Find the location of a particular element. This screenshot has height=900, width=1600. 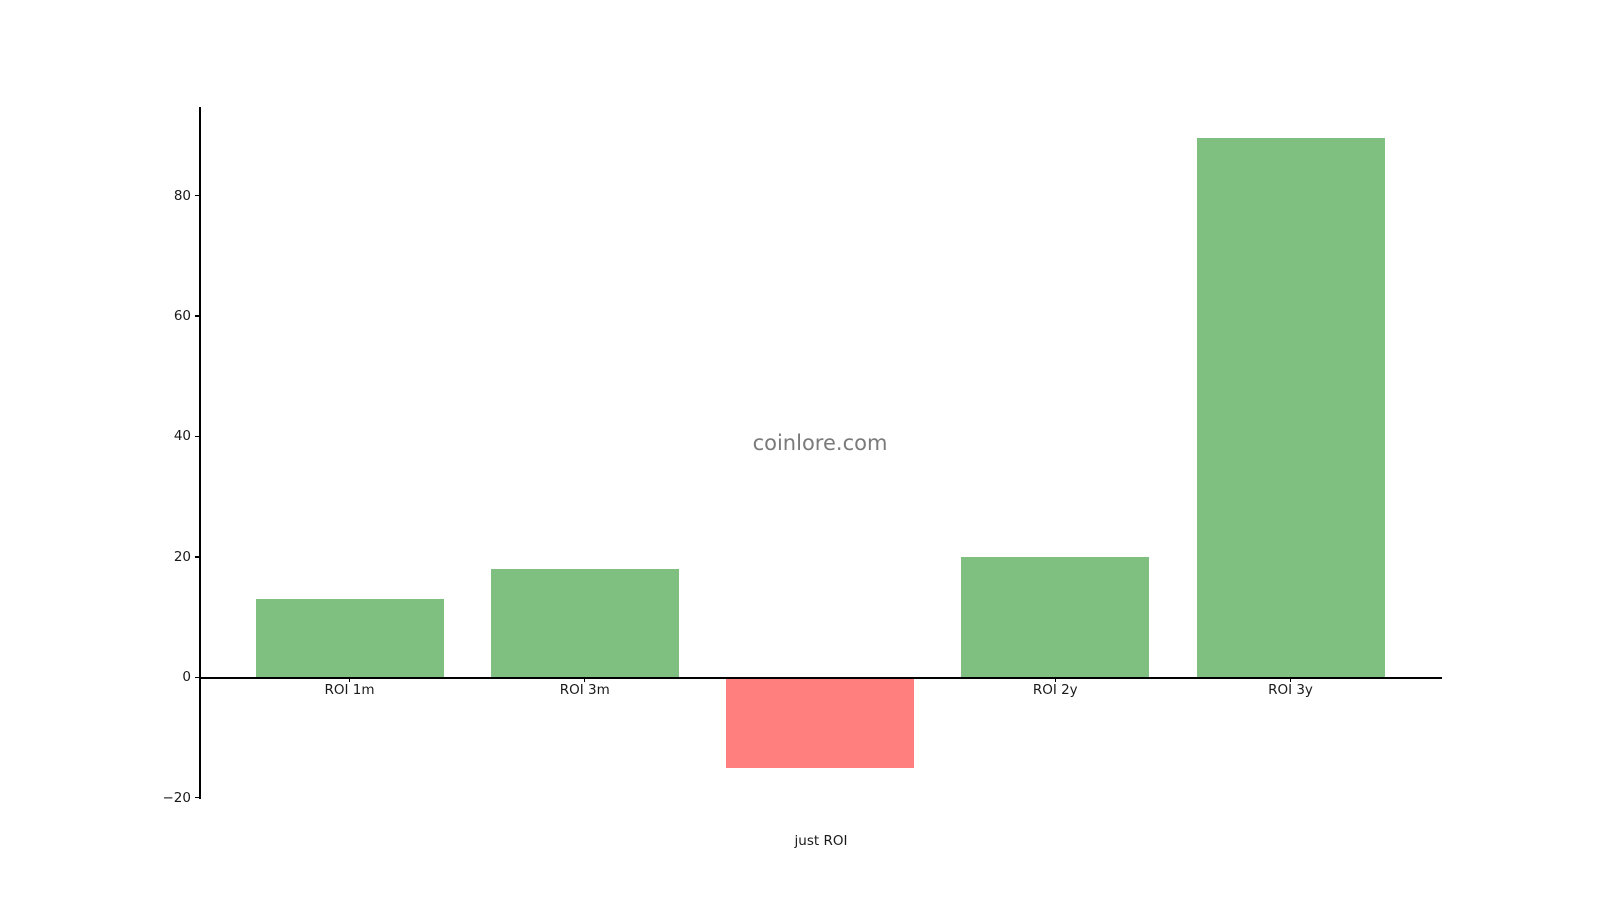

watermark: coinlore.com is located at coordinates (820, 443).